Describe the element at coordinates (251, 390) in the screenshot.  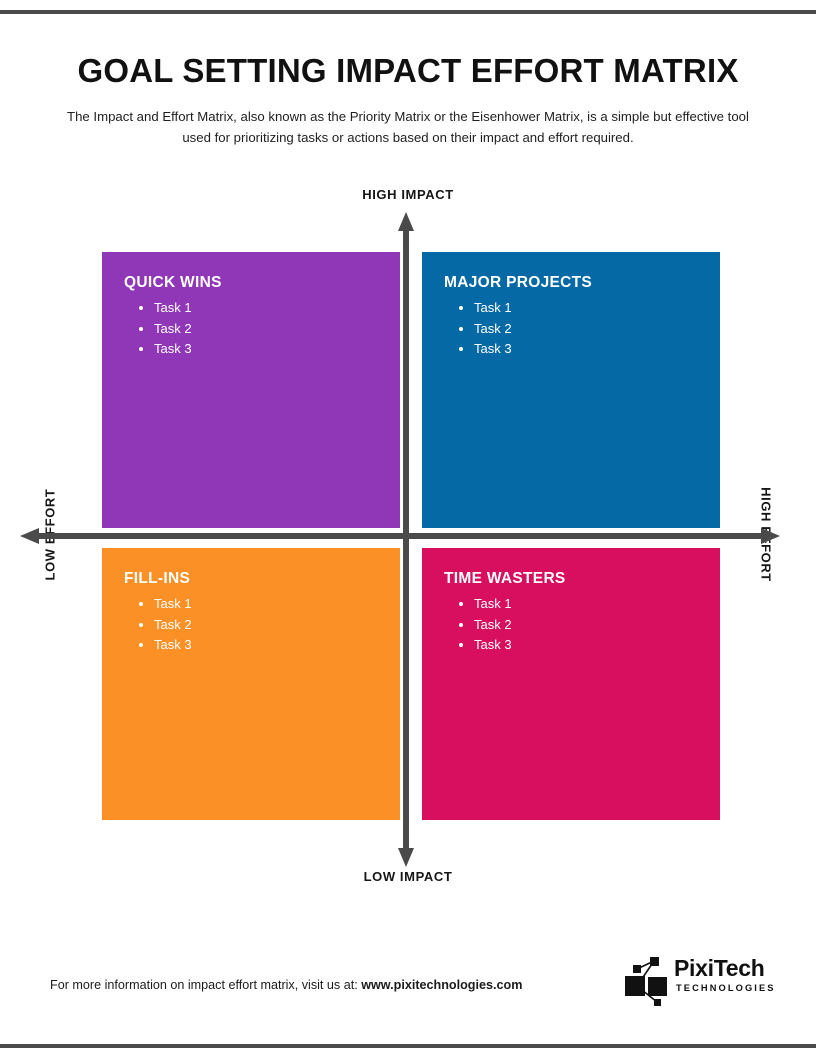
I see `quadrant-quick-wins: QUICK WINS Task 1 Task 2 Task 3` at that location.